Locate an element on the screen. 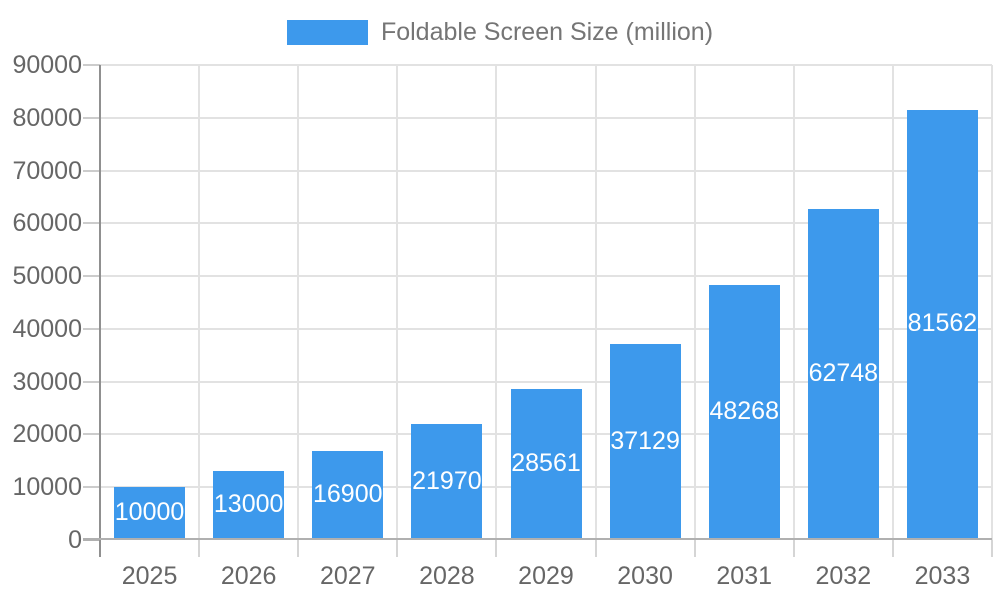 The width and height of the screenshot is (1000, 600). bar-2026: 13000 is located at coordinates (249, 504).